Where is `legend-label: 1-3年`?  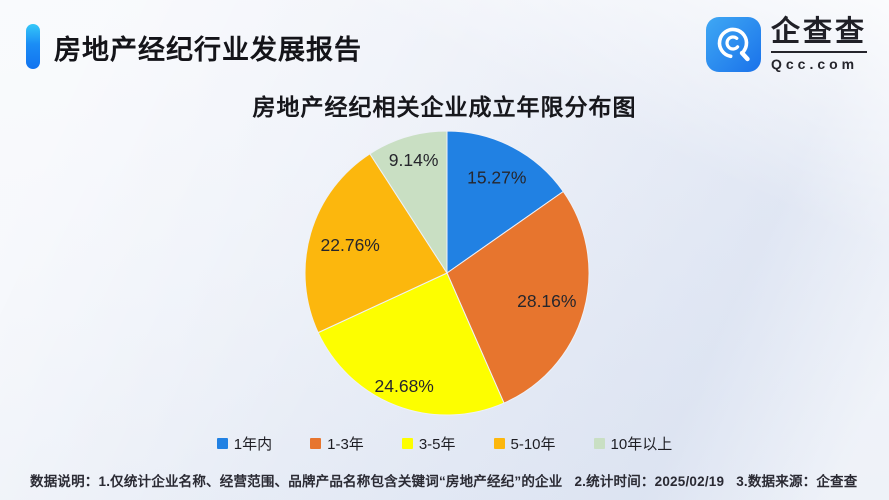 legend-label: 1-3年 is located at coordinates (345, 444).